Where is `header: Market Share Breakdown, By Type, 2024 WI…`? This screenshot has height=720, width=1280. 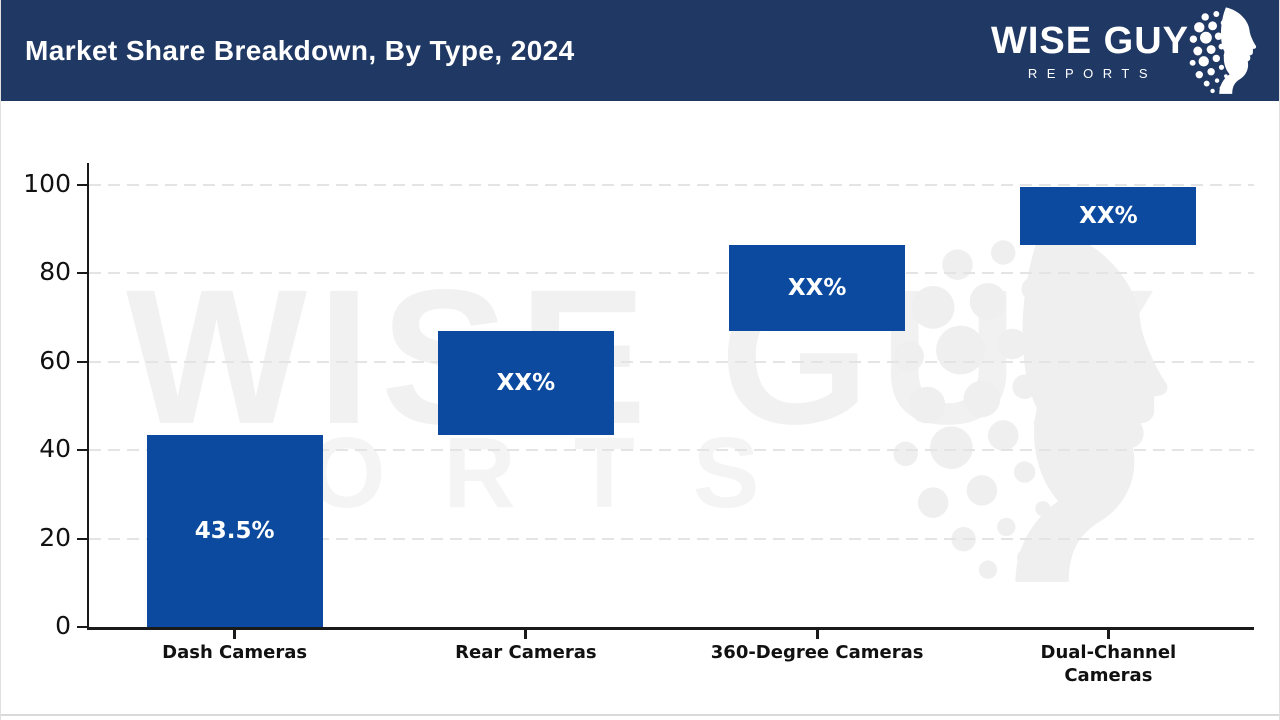
header: Market Share Breakdown, By Type, 2024 WI… is located at coordinates (640, 50).